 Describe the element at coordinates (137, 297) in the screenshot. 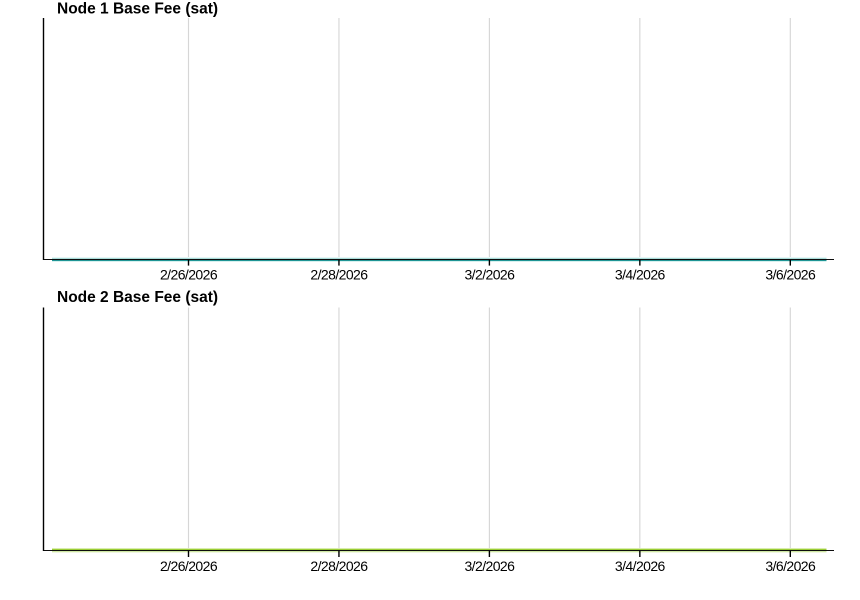

I see `svg-text: Node 2 Base Fee (sat)` at that location.